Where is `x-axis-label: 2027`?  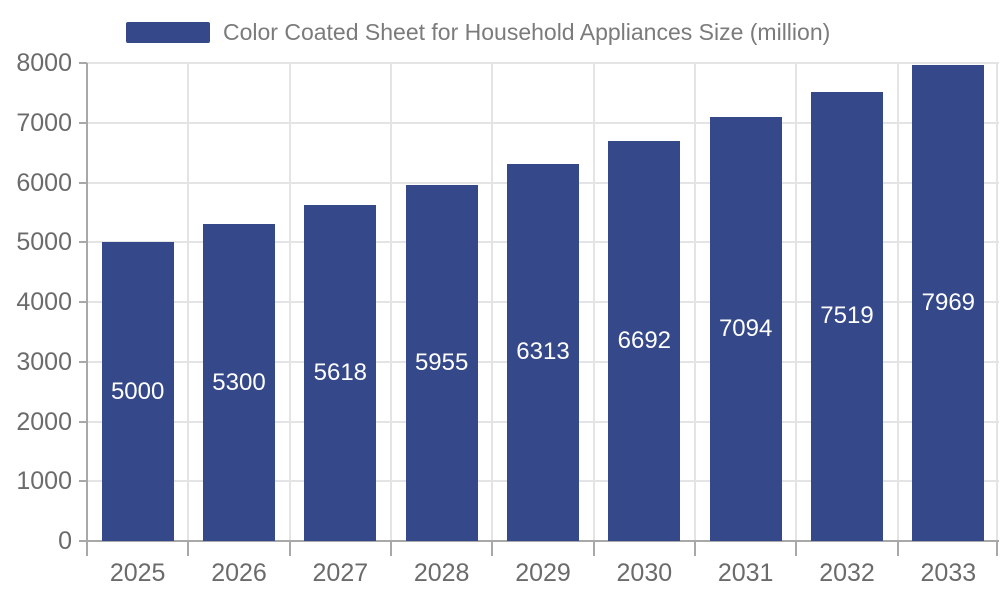 x-axis-label: 2027 is located at coordinates (340, 573).